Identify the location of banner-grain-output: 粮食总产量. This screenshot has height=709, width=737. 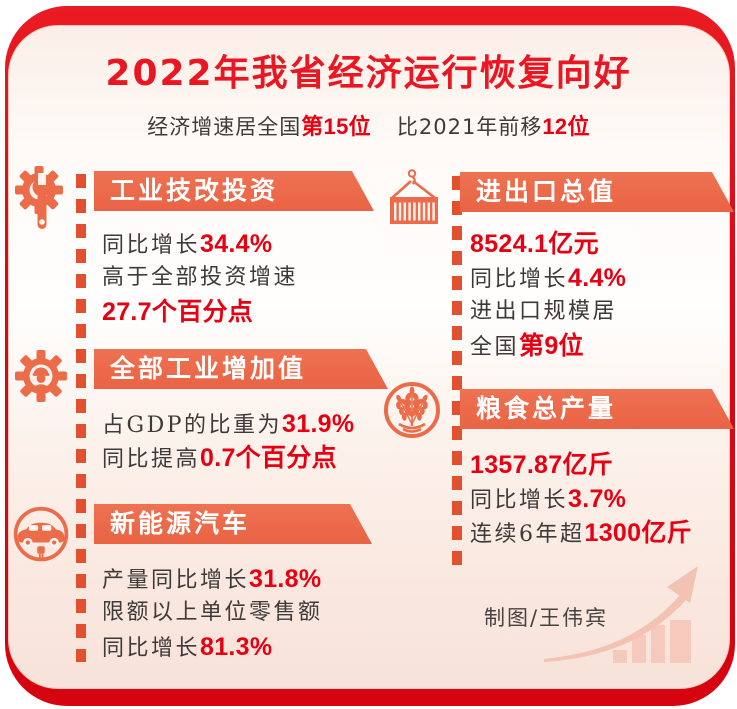
(597, 409).